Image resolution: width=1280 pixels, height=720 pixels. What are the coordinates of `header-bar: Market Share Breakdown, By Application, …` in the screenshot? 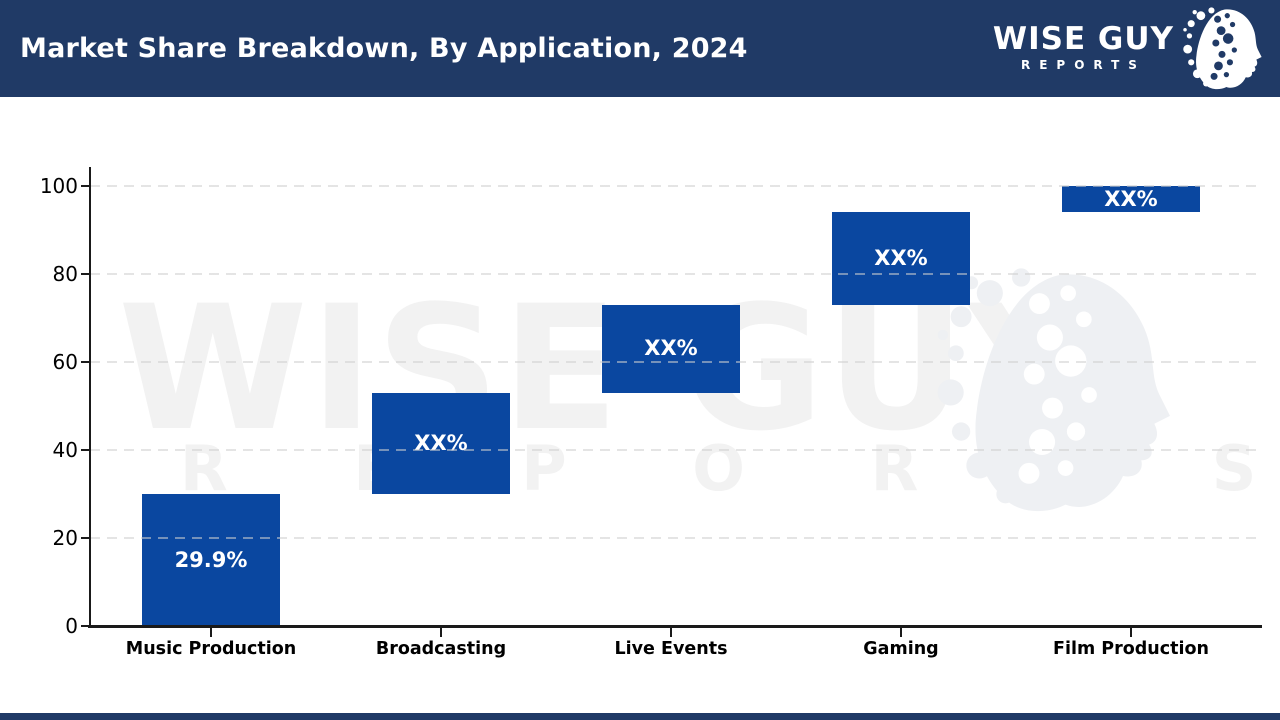 It's located at (640, 48).